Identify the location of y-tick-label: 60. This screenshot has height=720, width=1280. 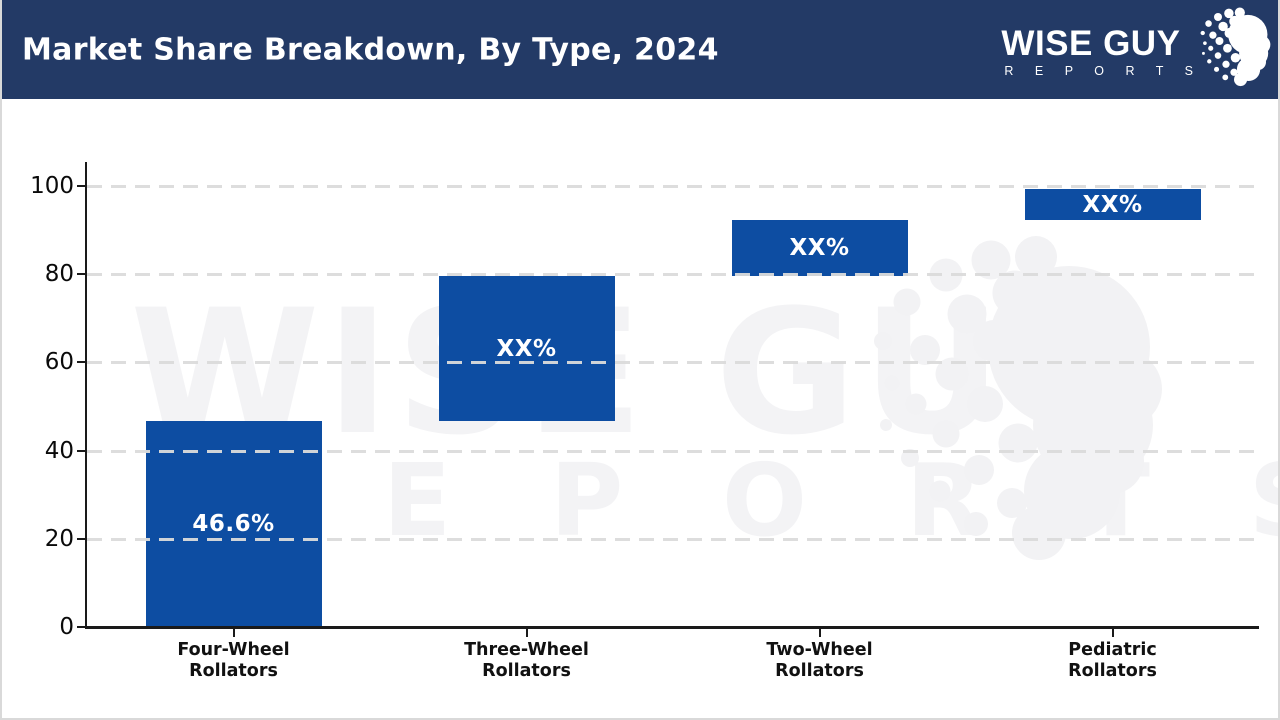
(59, 362).